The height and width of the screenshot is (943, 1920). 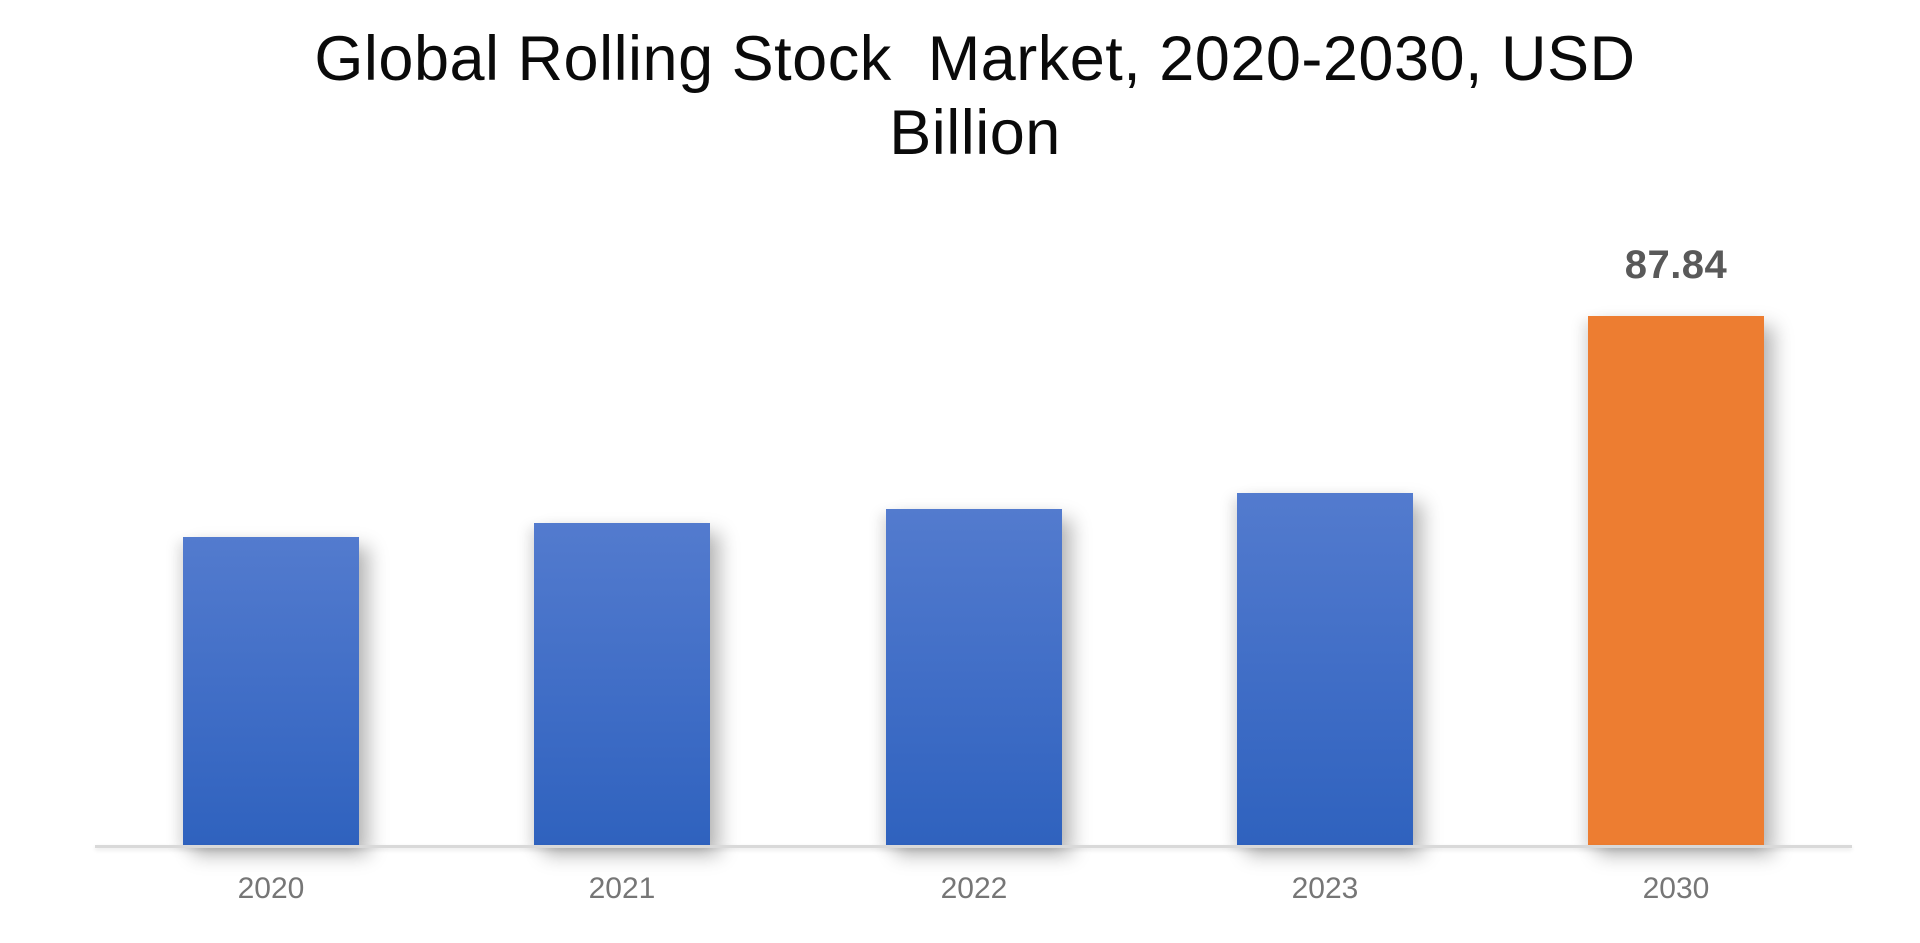 What do you see at coordinates (974, 677) in the screenshot?
I see `bar-2022` at bounding box center [974, 677].